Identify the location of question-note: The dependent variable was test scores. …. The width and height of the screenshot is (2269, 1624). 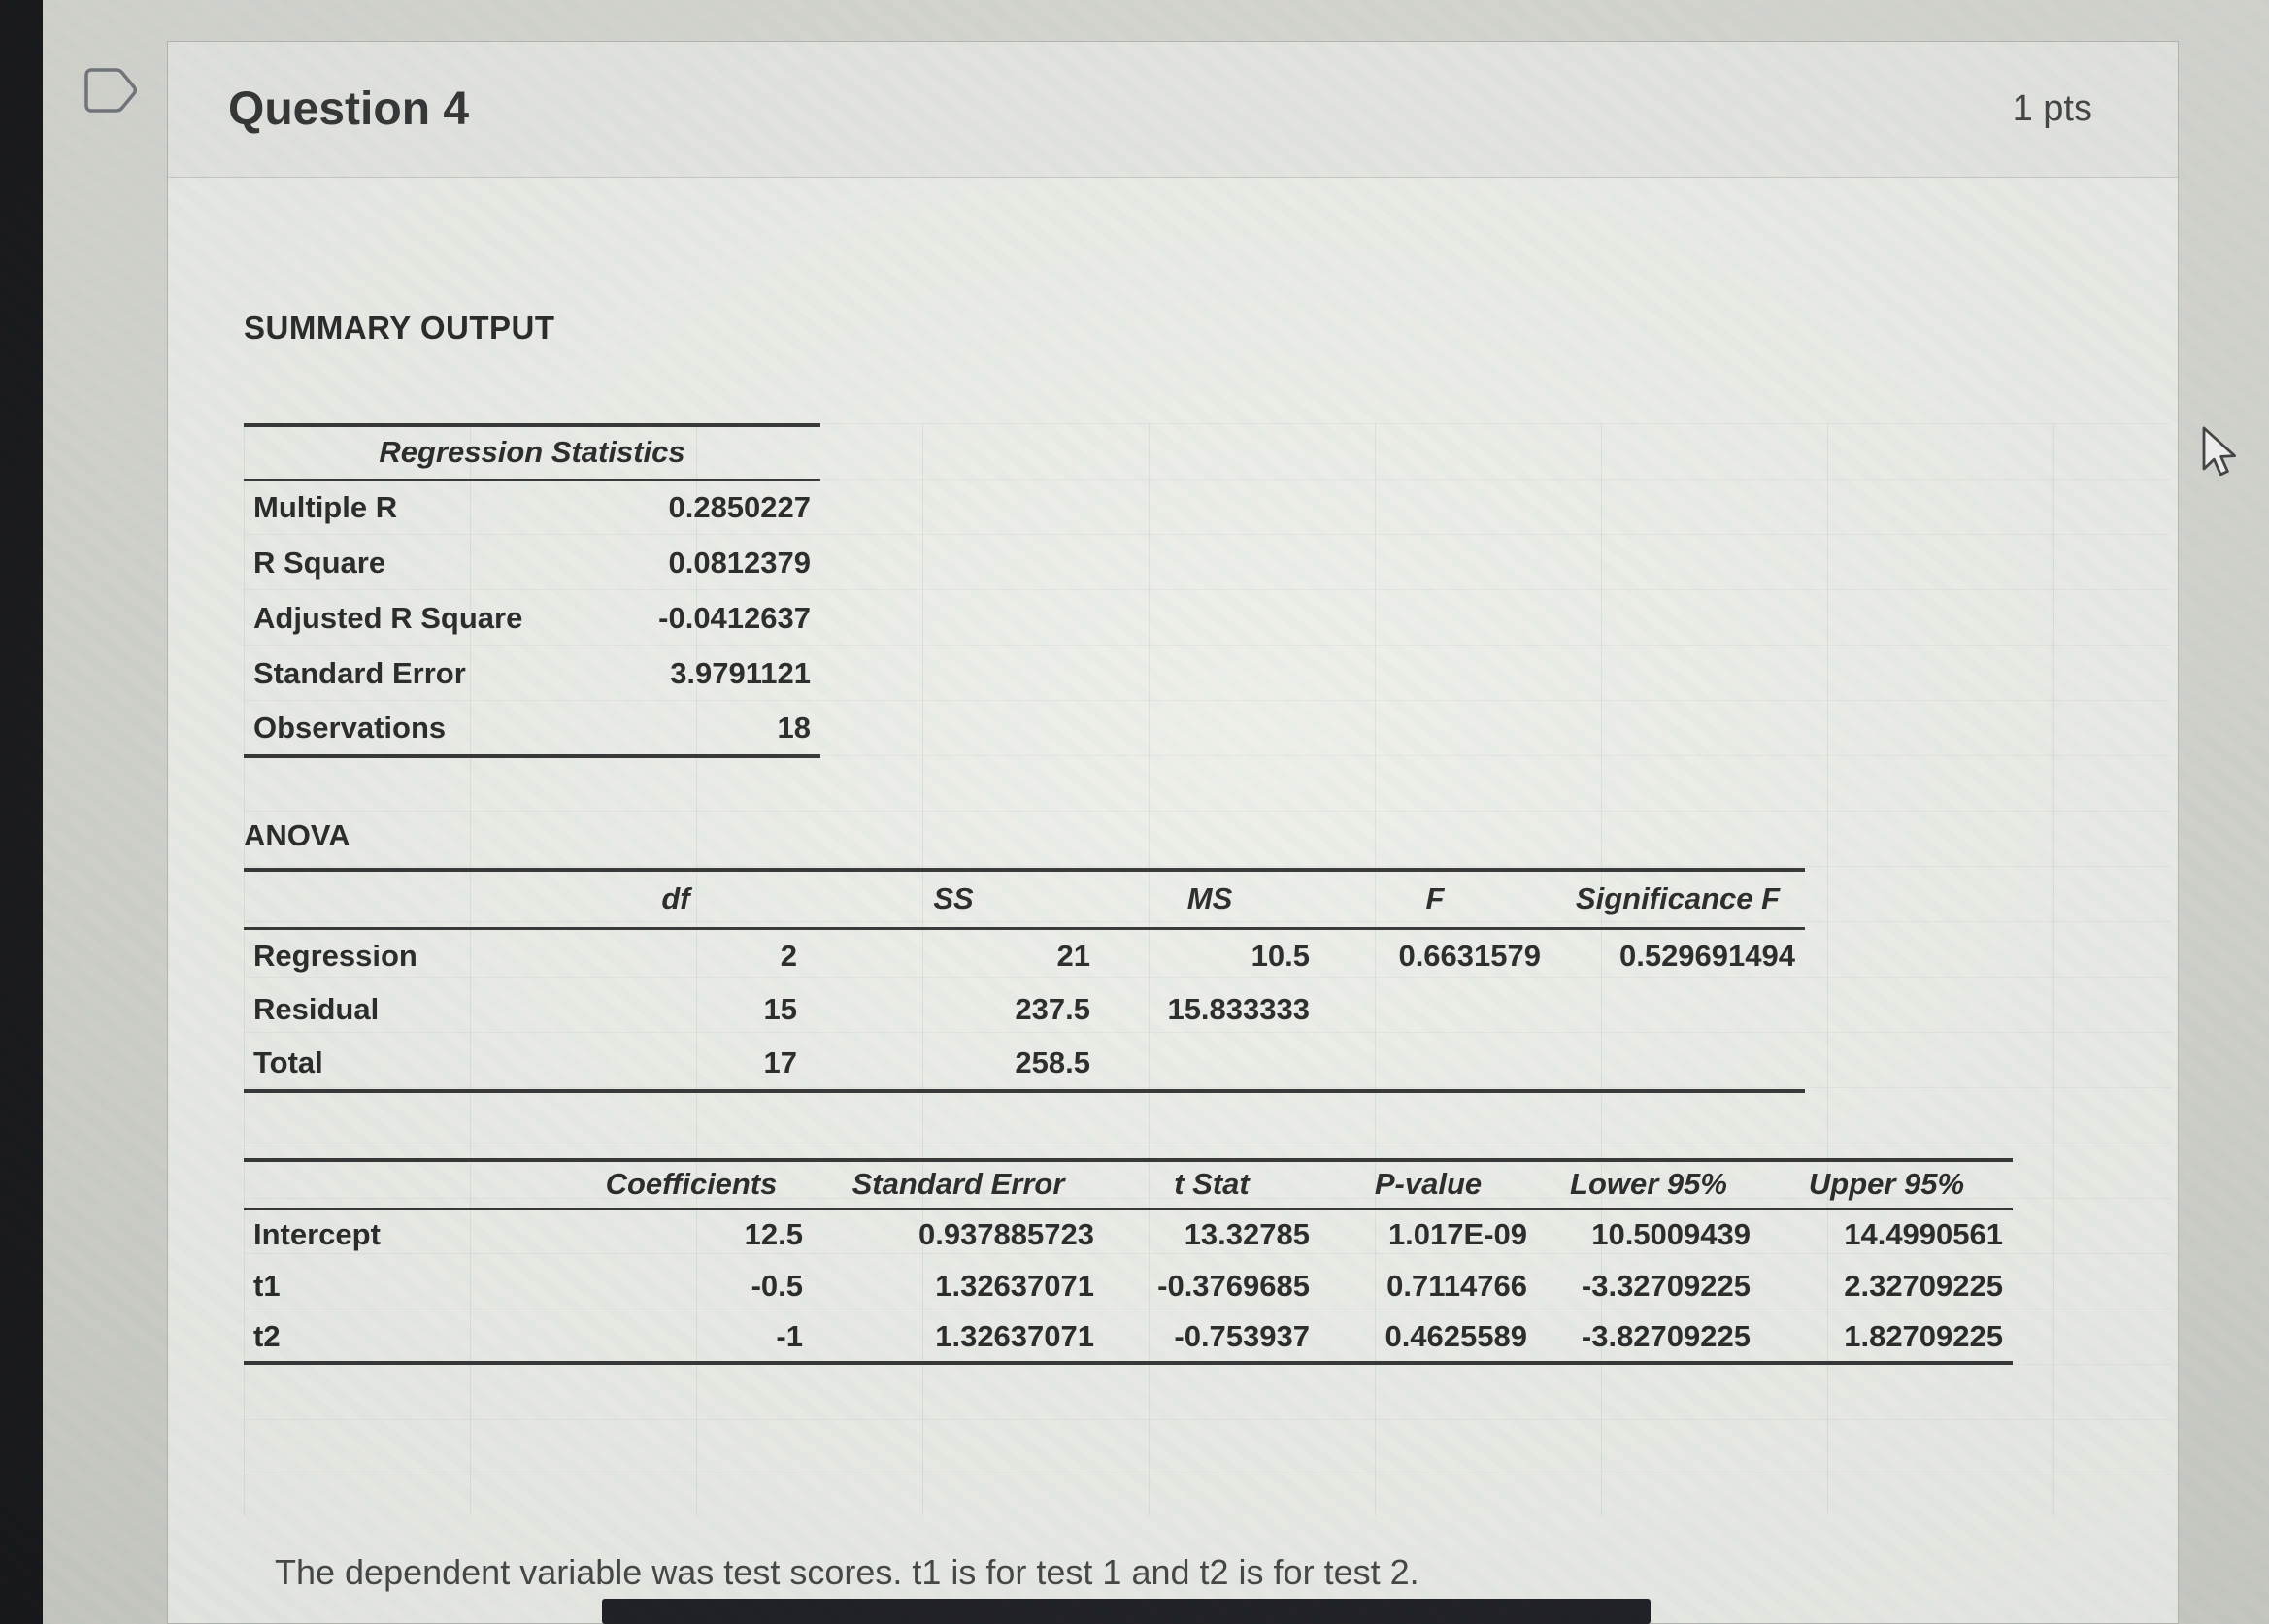
(847, 1572).